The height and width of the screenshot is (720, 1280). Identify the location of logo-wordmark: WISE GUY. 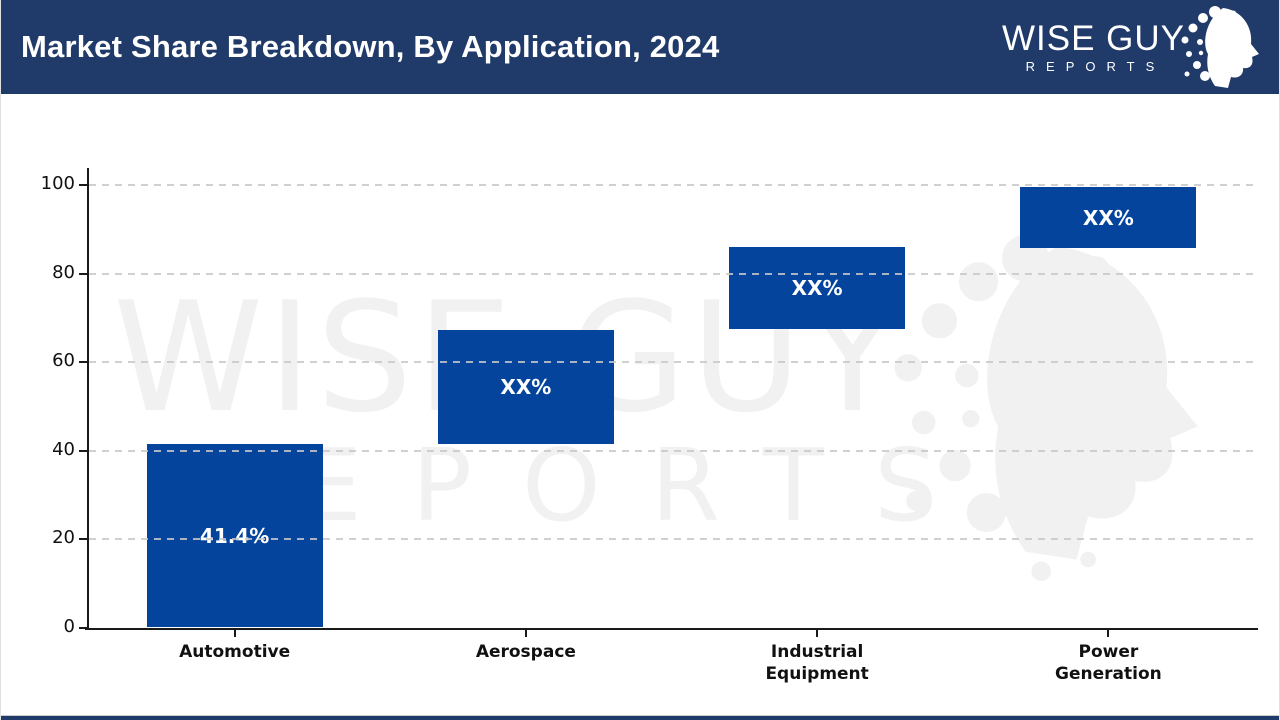
(1093, 38).